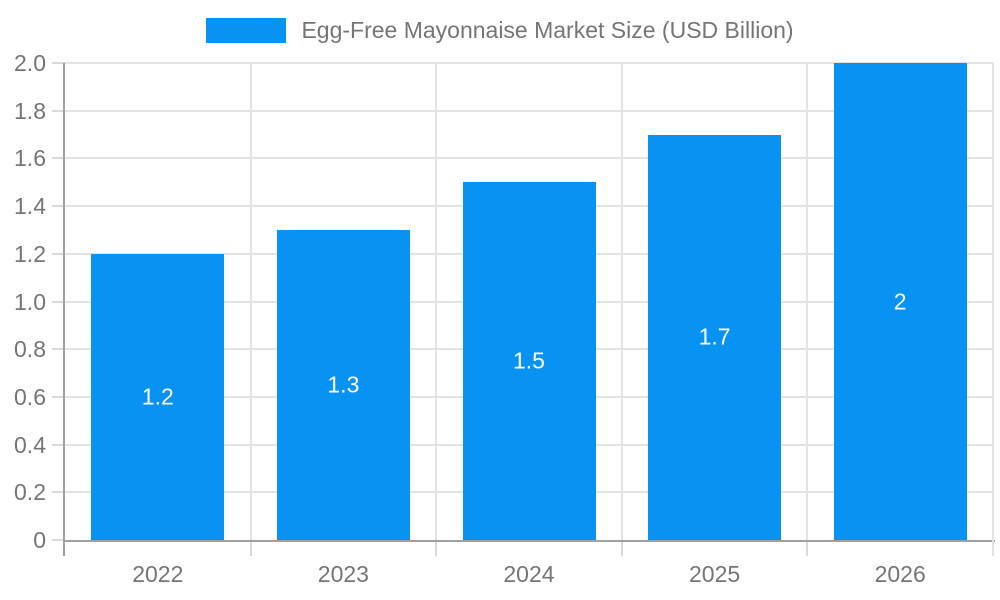 The width and height of the screenshot is (1000, 600). What do you see at coordinates (529, 574) in the screenshot?
I see `x-axis-label: 2024` at bounding box center [529, 574].